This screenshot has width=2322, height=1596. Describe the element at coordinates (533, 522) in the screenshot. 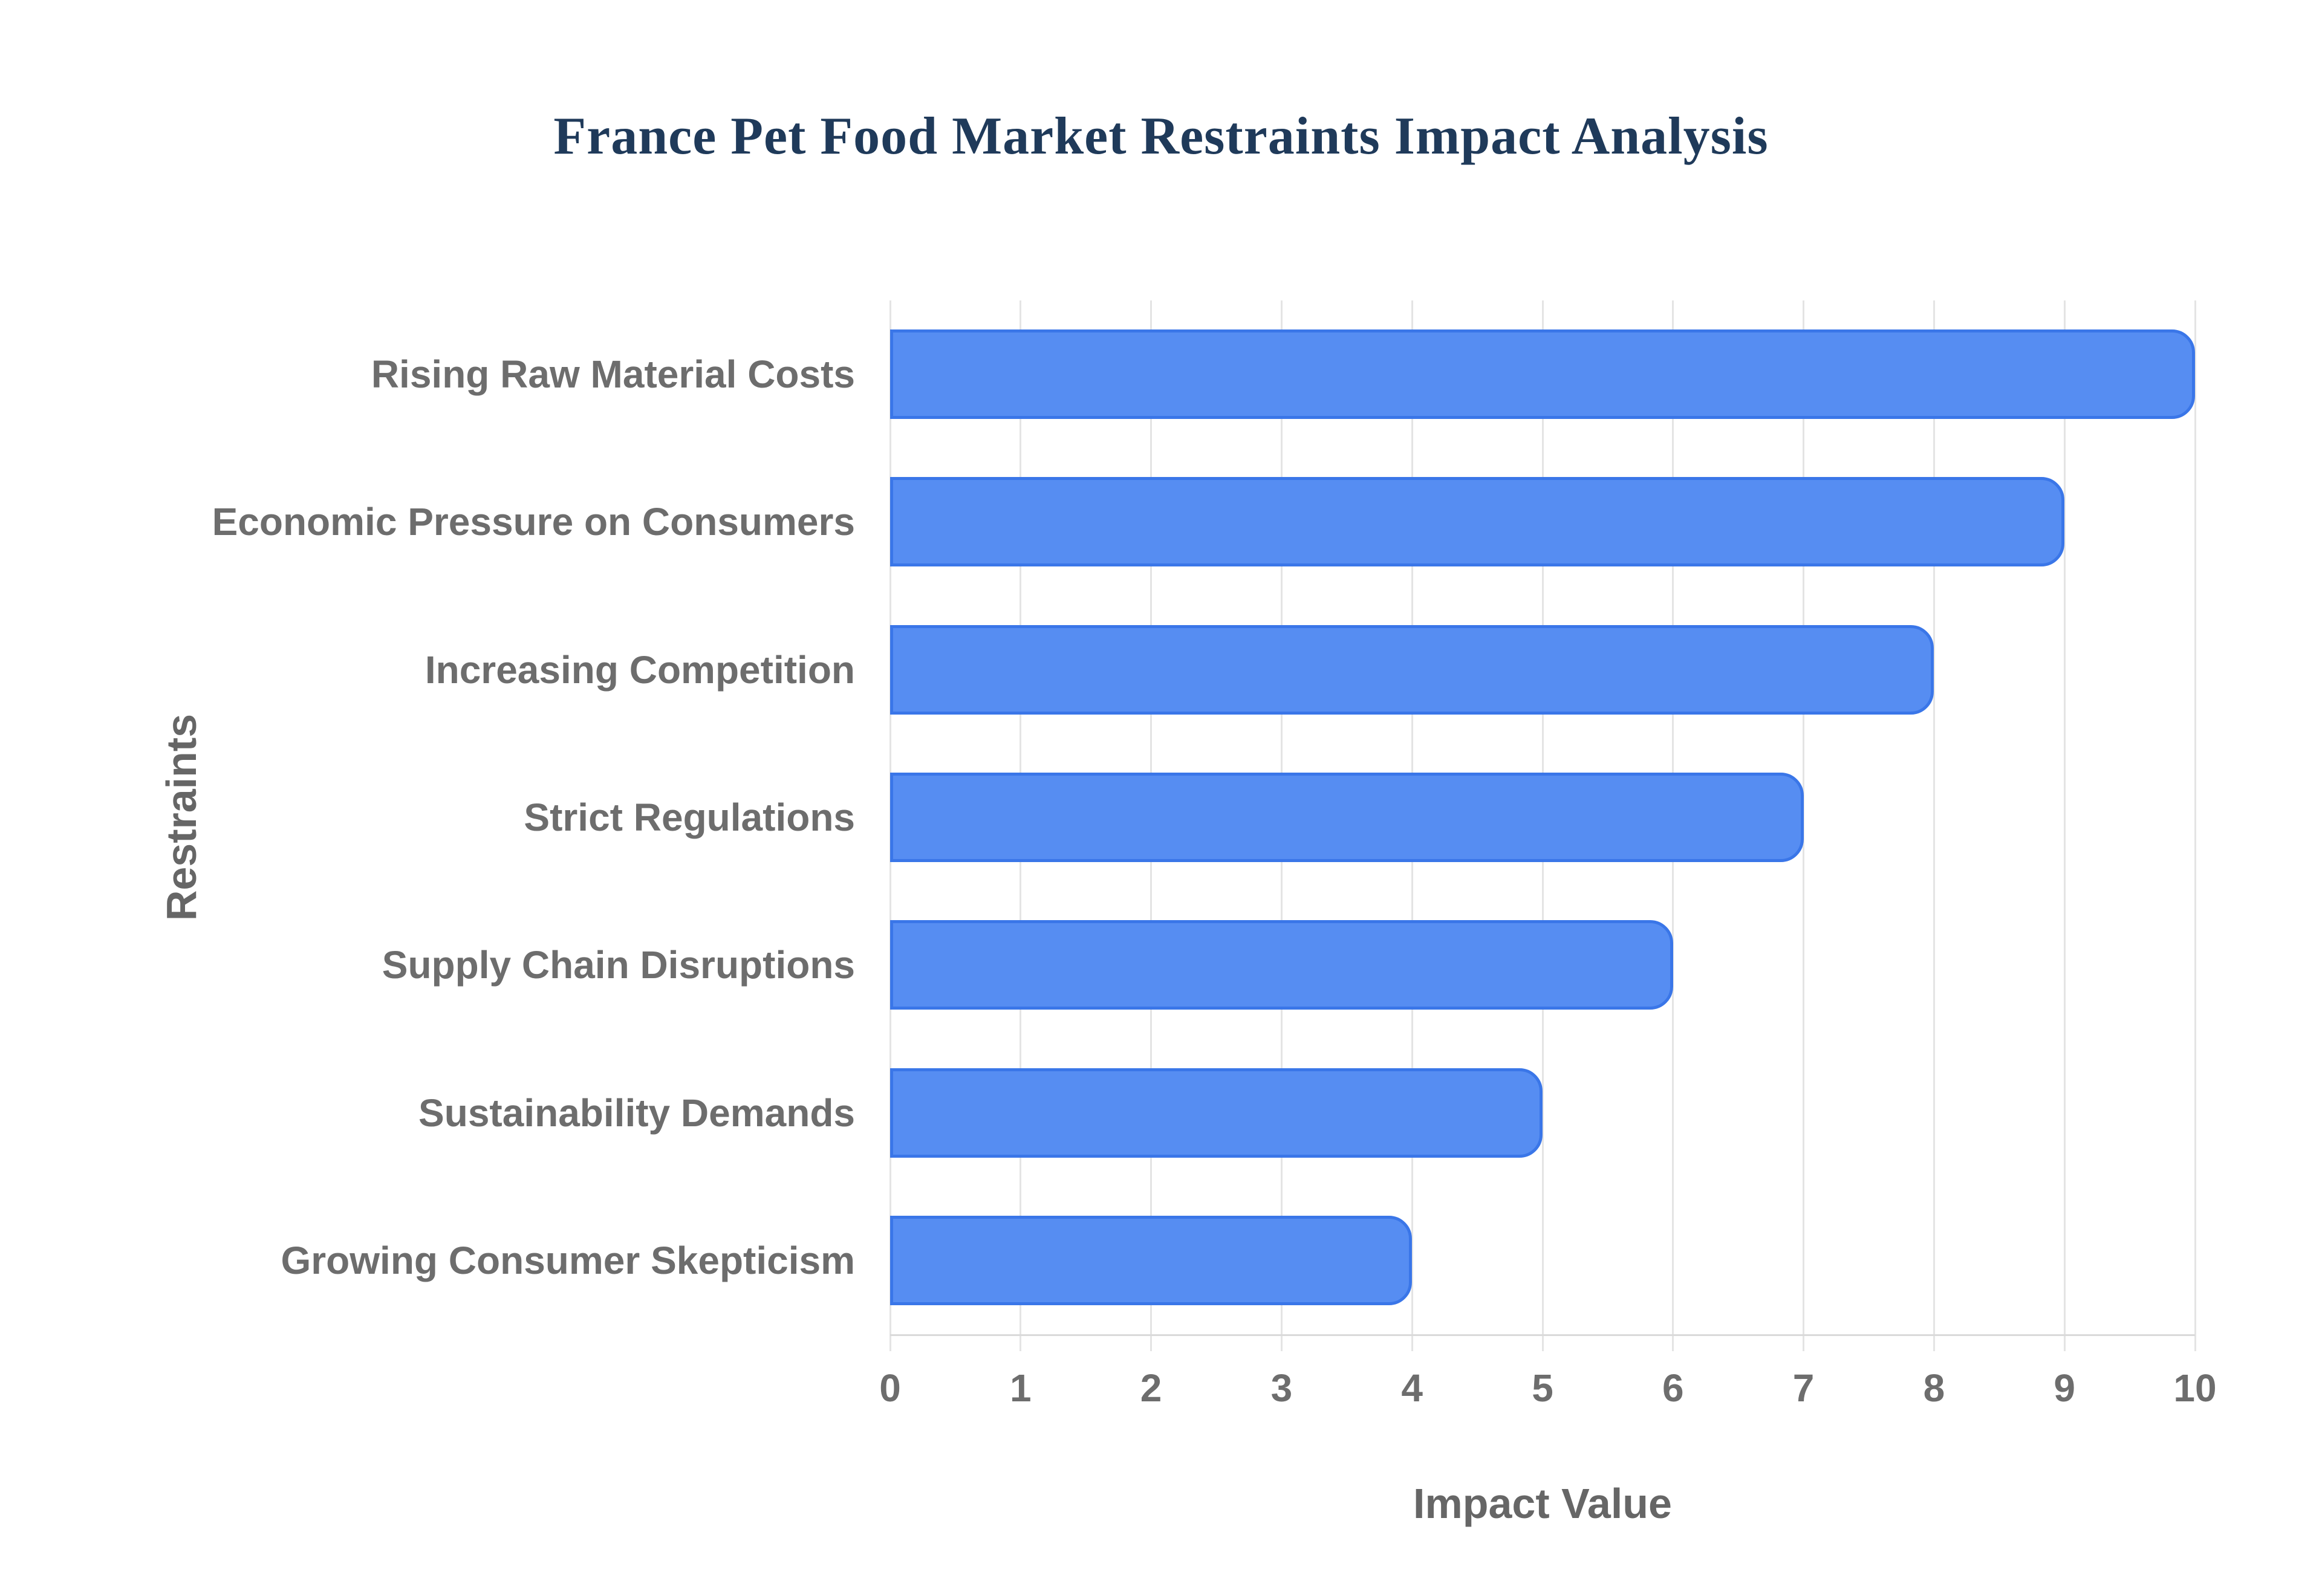

I see `category-label-economic-pressure-on-consumers: Economic Pressure on Consumers` at that location.